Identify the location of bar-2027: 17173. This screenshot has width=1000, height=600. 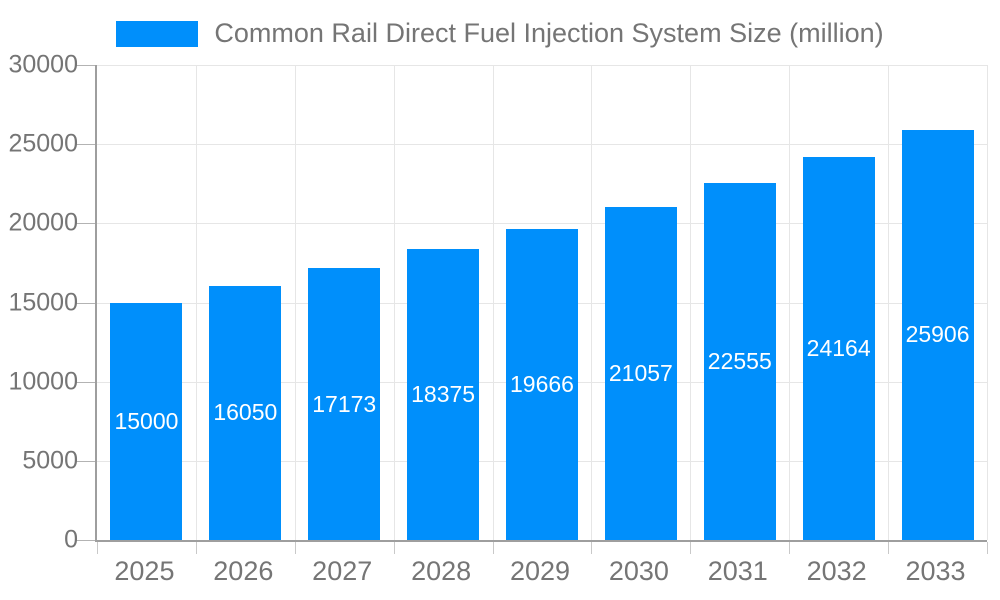
(344, 404).